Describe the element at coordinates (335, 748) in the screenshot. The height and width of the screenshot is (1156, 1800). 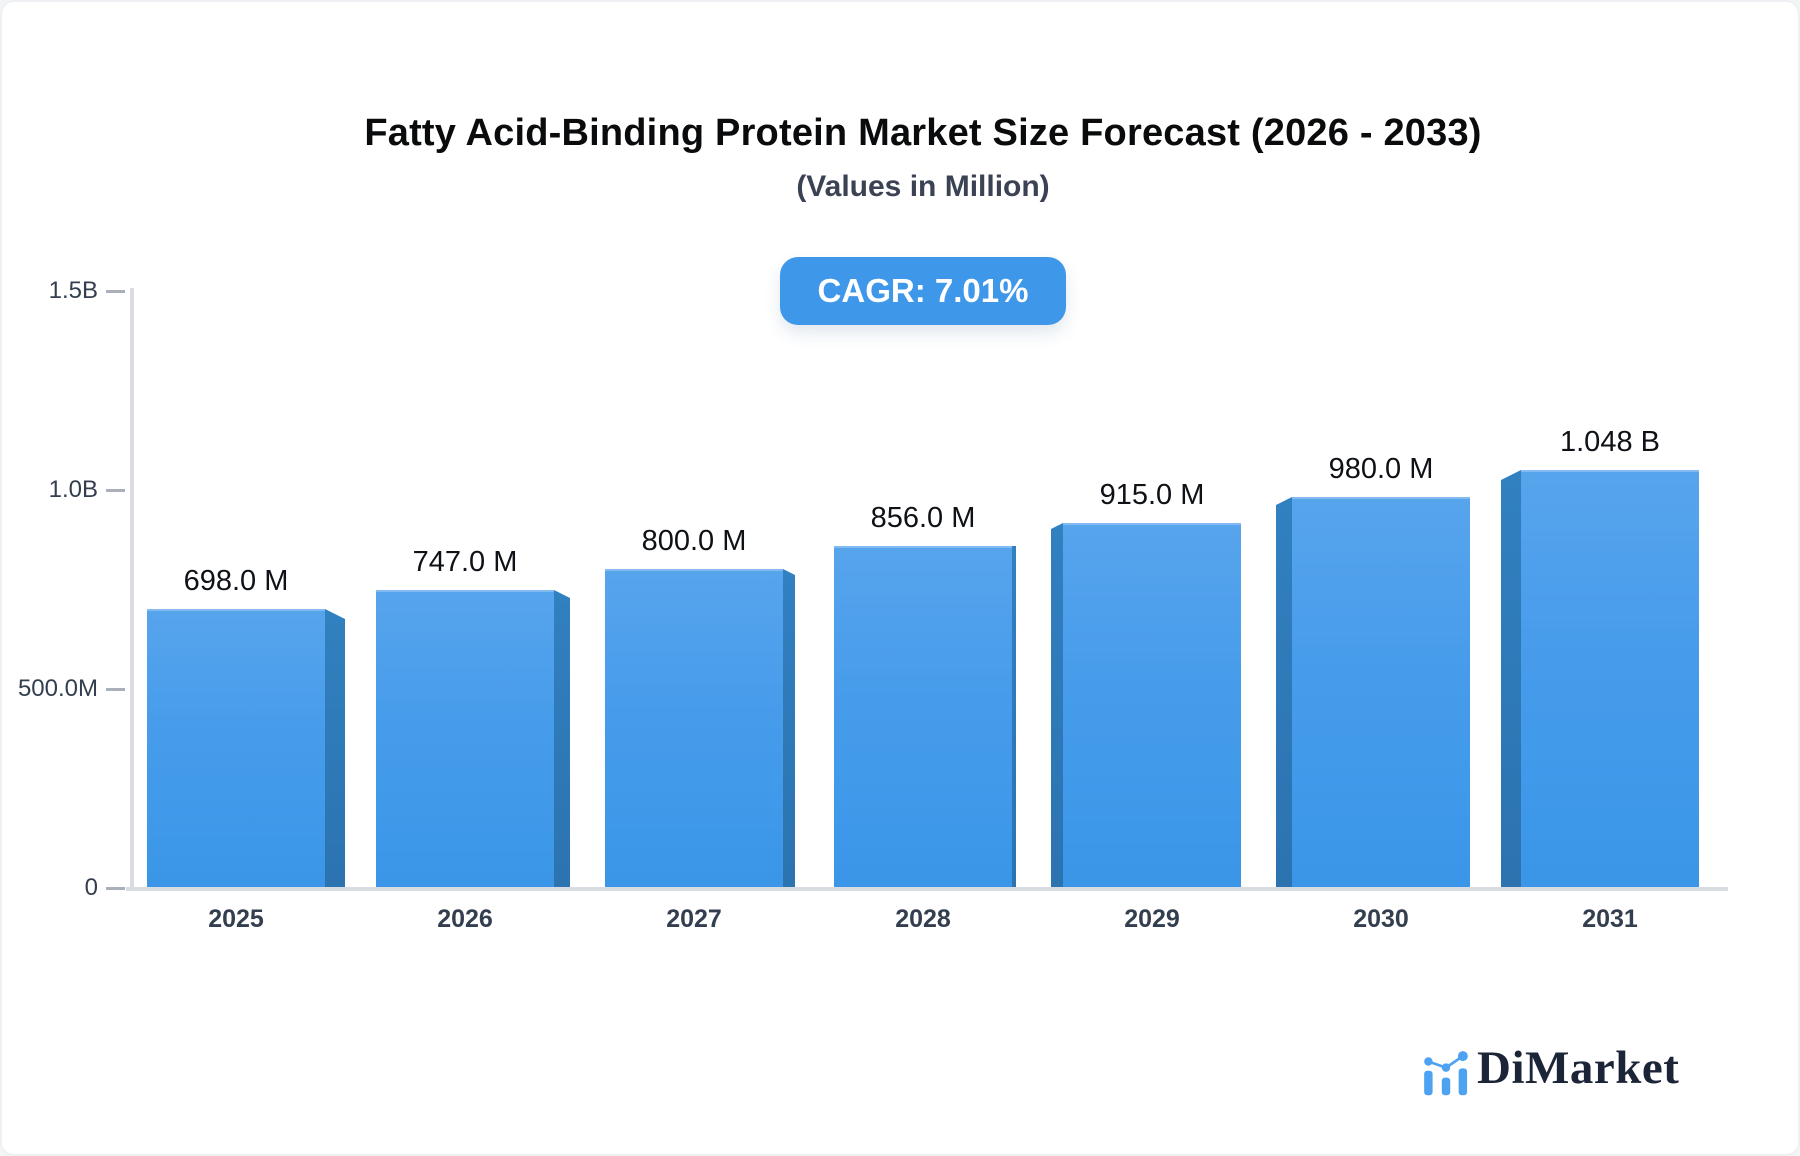
I see `bar-side-2025` at that location.